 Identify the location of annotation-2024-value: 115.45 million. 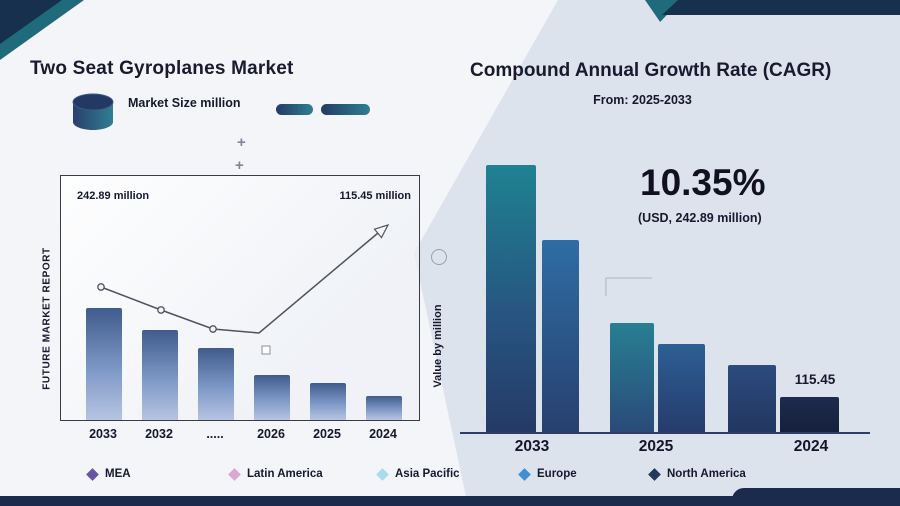
(375, 196).